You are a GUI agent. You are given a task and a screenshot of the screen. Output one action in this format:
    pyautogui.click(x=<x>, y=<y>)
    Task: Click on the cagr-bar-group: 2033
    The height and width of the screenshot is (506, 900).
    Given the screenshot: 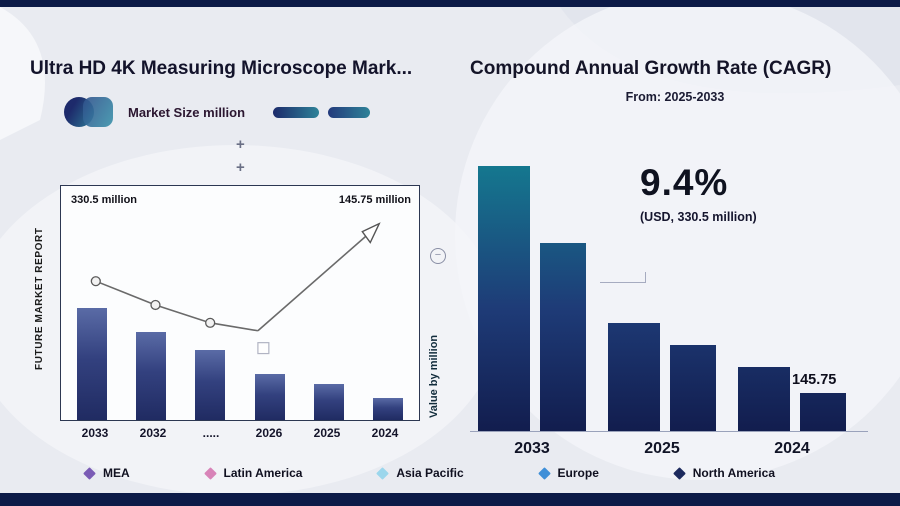 What is the action you would take?
    pyautogui.click(x=532, y=311)
    